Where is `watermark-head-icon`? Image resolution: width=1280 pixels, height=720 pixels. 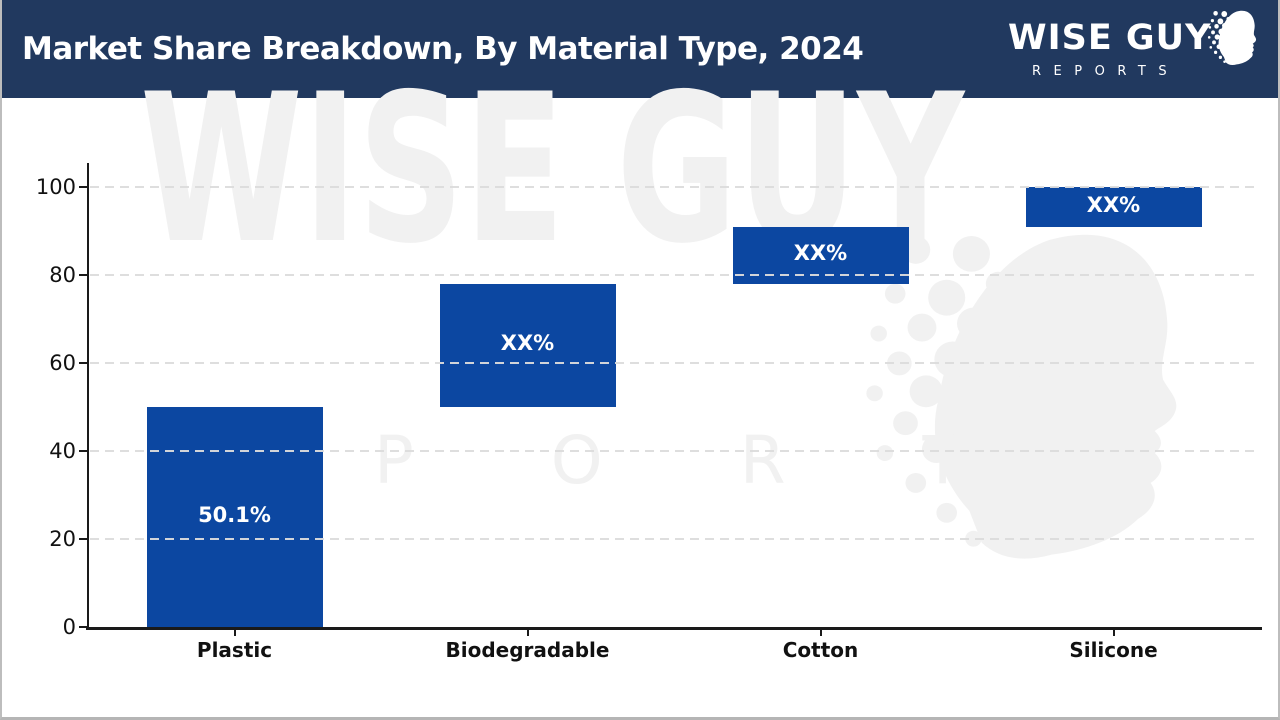
watermark-head-icon is located at coordinates (1021, 396).